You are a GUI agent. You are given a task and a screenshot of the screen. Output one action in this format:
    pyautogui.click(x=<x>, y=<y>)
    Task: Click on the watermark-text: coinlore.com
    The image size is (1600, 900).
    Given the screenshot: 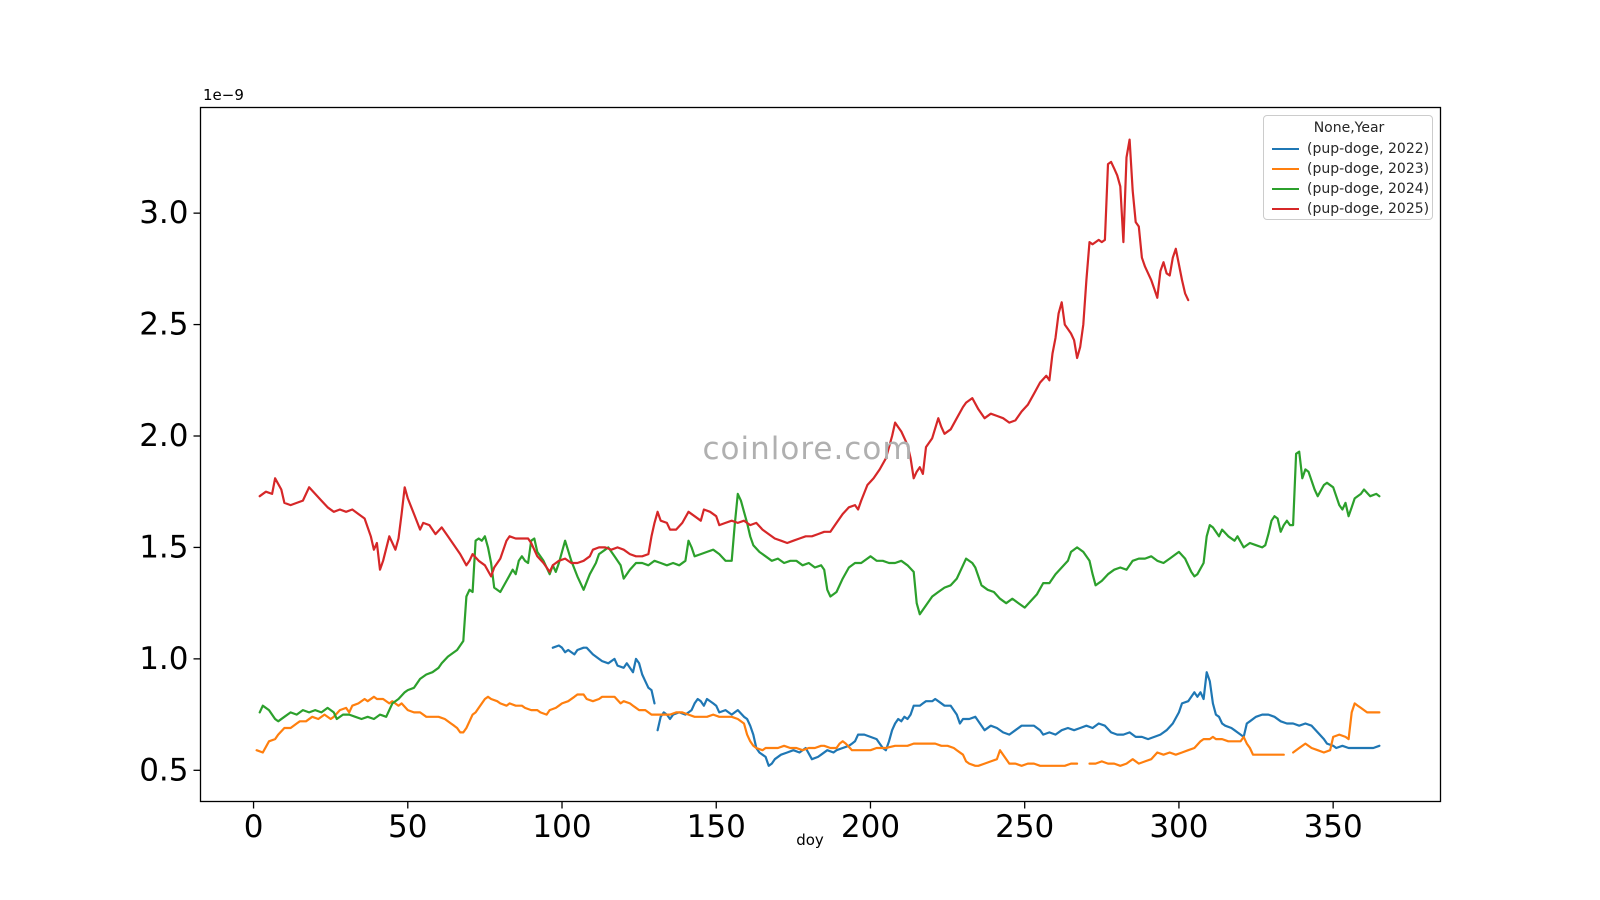 What is the action you would take?
    pyautogui.click(x=808, y=449)
    